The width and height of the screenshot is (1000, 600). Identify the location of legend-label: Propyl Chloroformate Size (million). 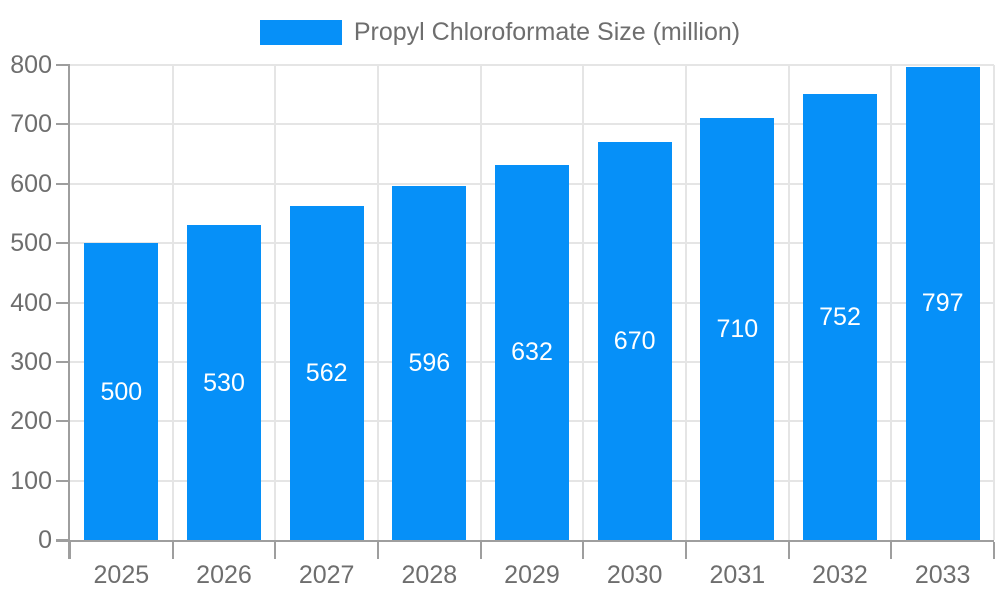
(547, 32).